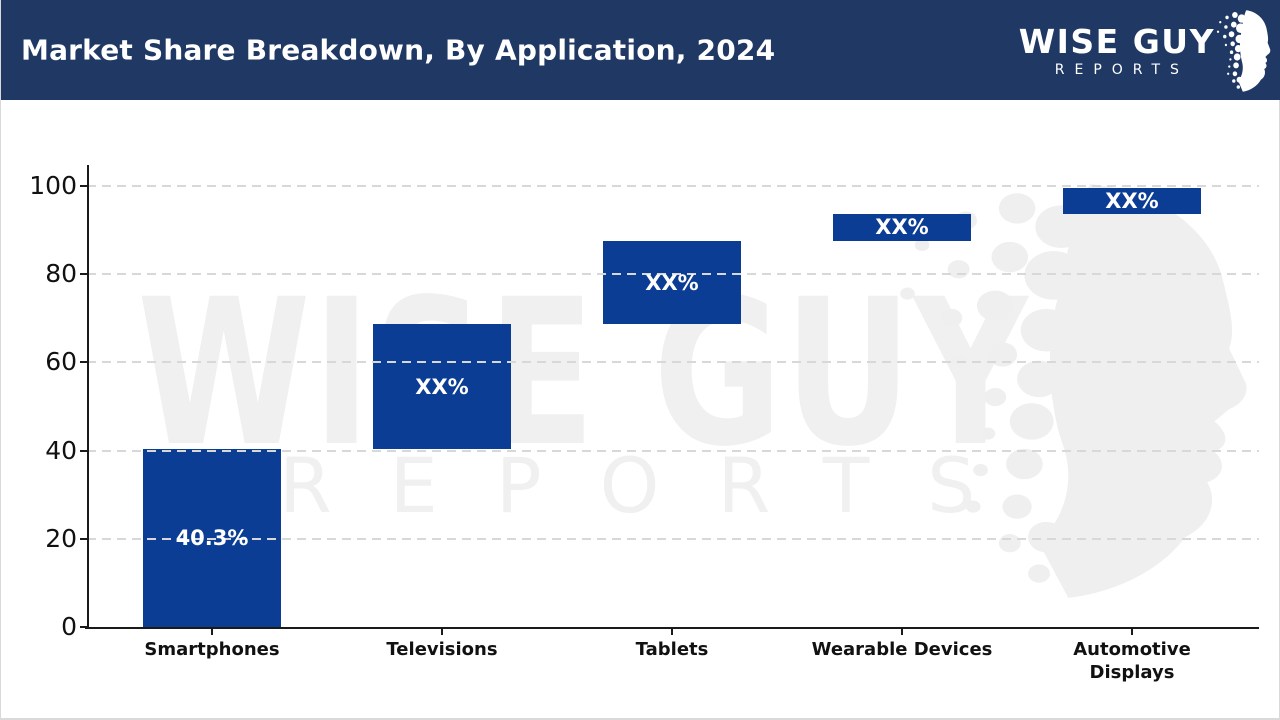 The height and width of the screenshot is (720, 1280). What do you see at coordinates (1132, 661) in the screenshot?
I see `x-label-automotive-displays: Automotive Displays` at bounding box center [1132, 661].